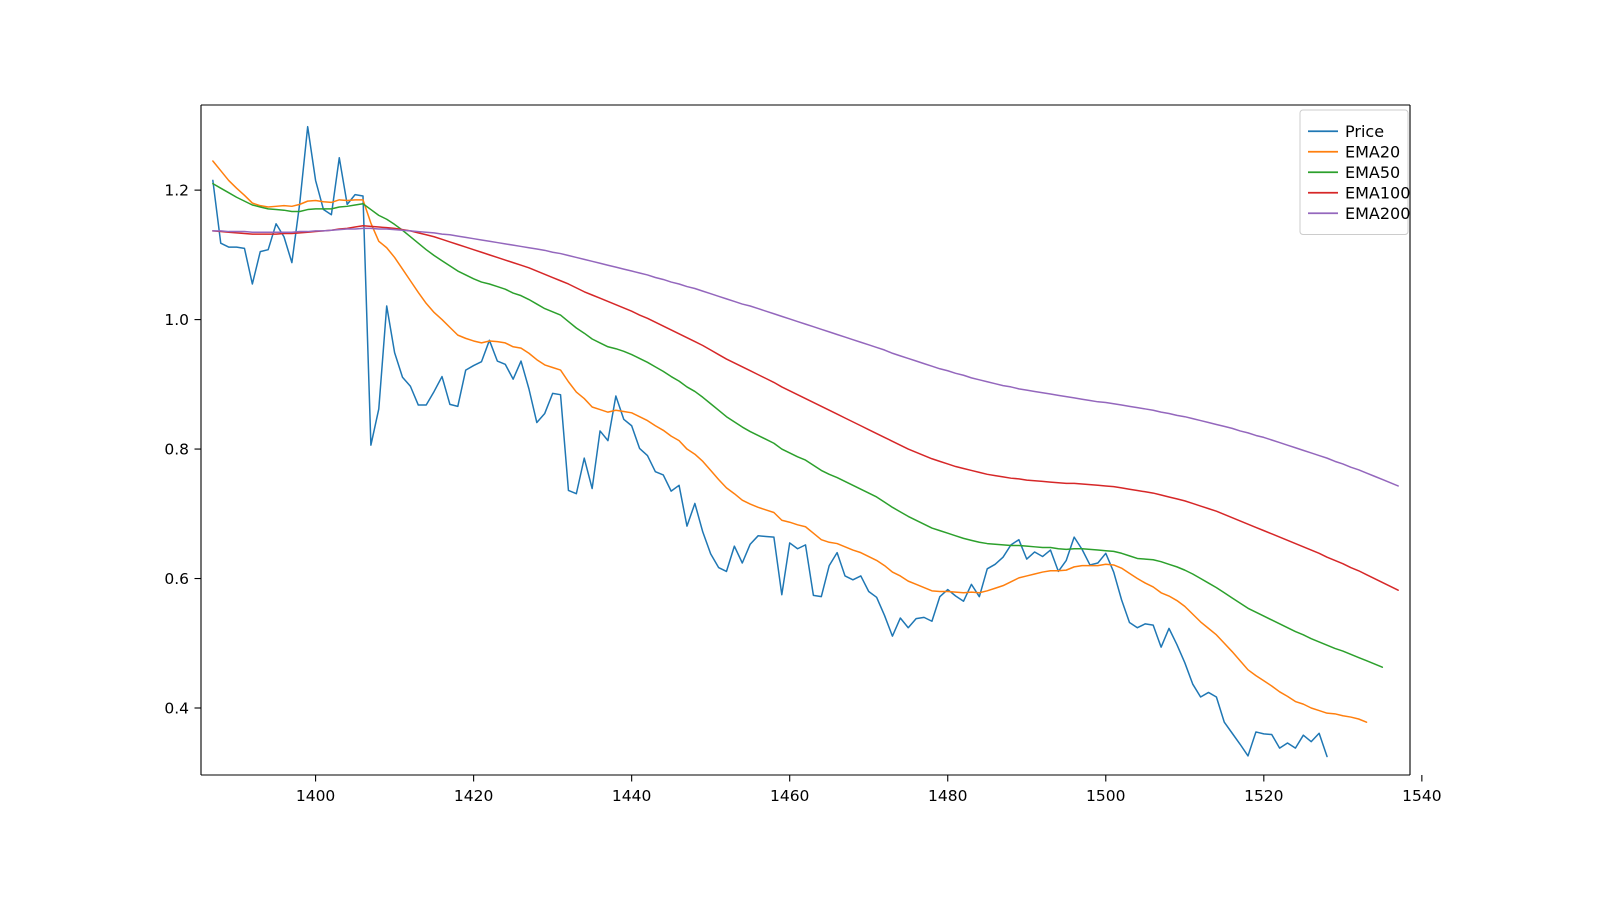 Image resolution: width=1600 pixels, height=900 pixels. Describe the element at coordinates (1372, 172) in the screenshot. I see `legend-label-ema50: EMA50` at that location.